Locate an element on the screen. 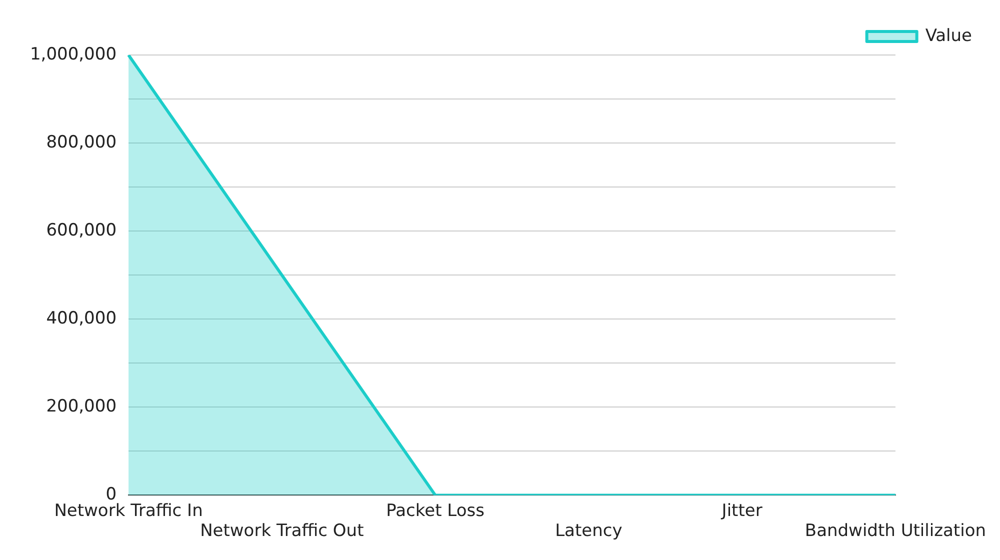 The height and width of the screenshot is (560, 1000). legend-label: Value is located at coordinates (948, 36).